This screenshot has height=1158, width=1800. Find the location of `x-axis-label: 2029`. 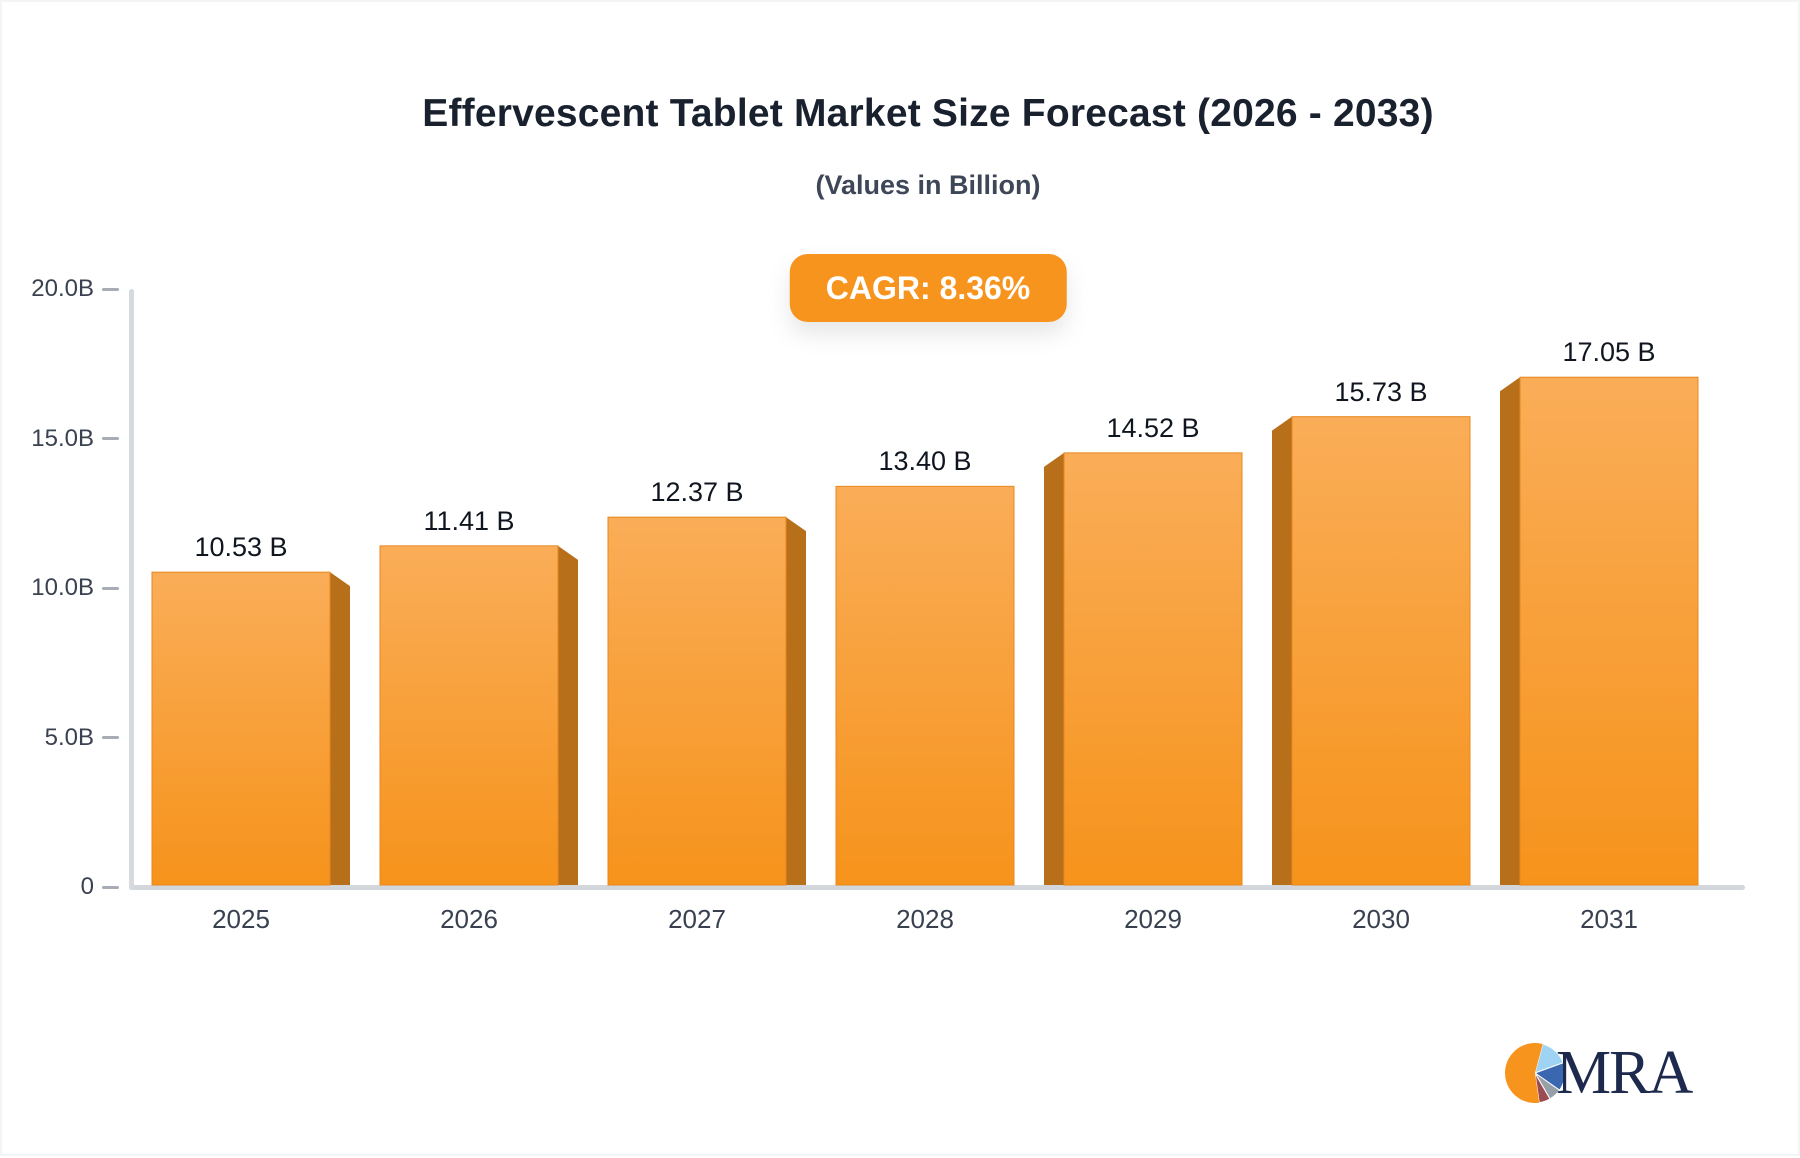

x-axis-label: 2029 is located at coordinates (1153, 919).